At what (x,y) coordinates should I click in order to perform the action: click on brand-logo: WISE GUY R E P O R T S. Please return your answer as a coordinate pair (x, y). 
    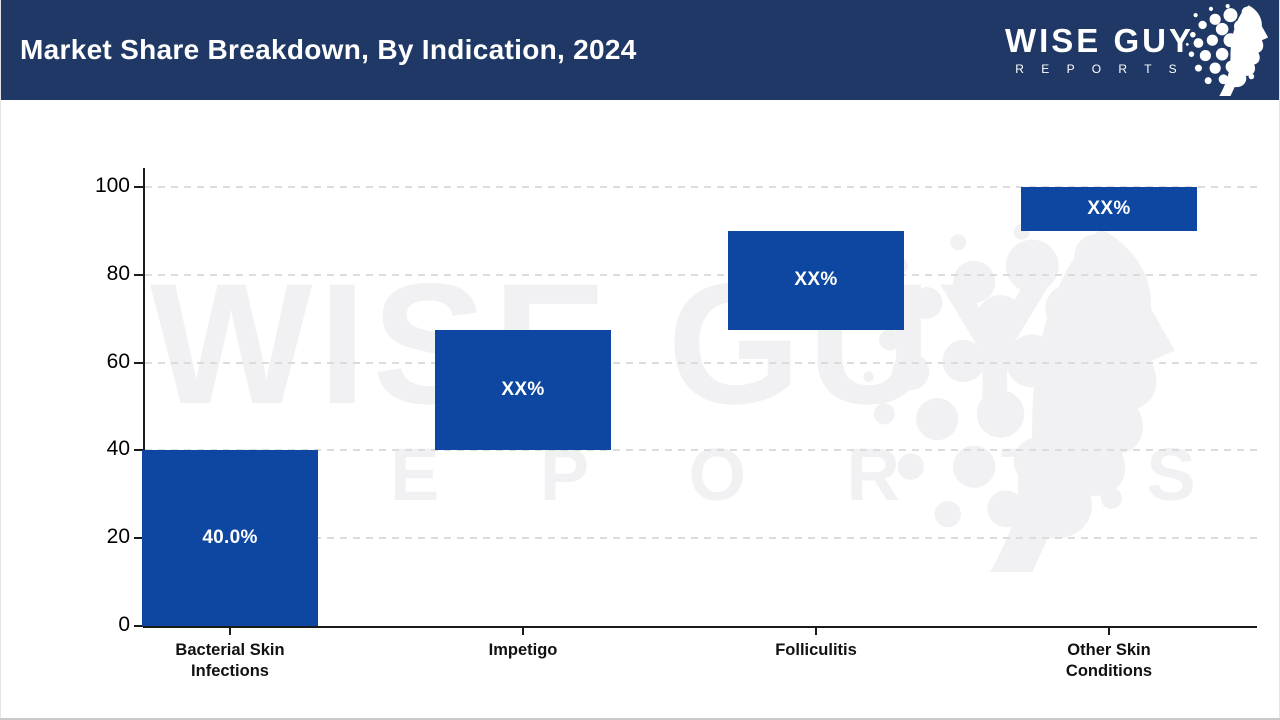
    Looking at the image, I should click on (1137, 50).